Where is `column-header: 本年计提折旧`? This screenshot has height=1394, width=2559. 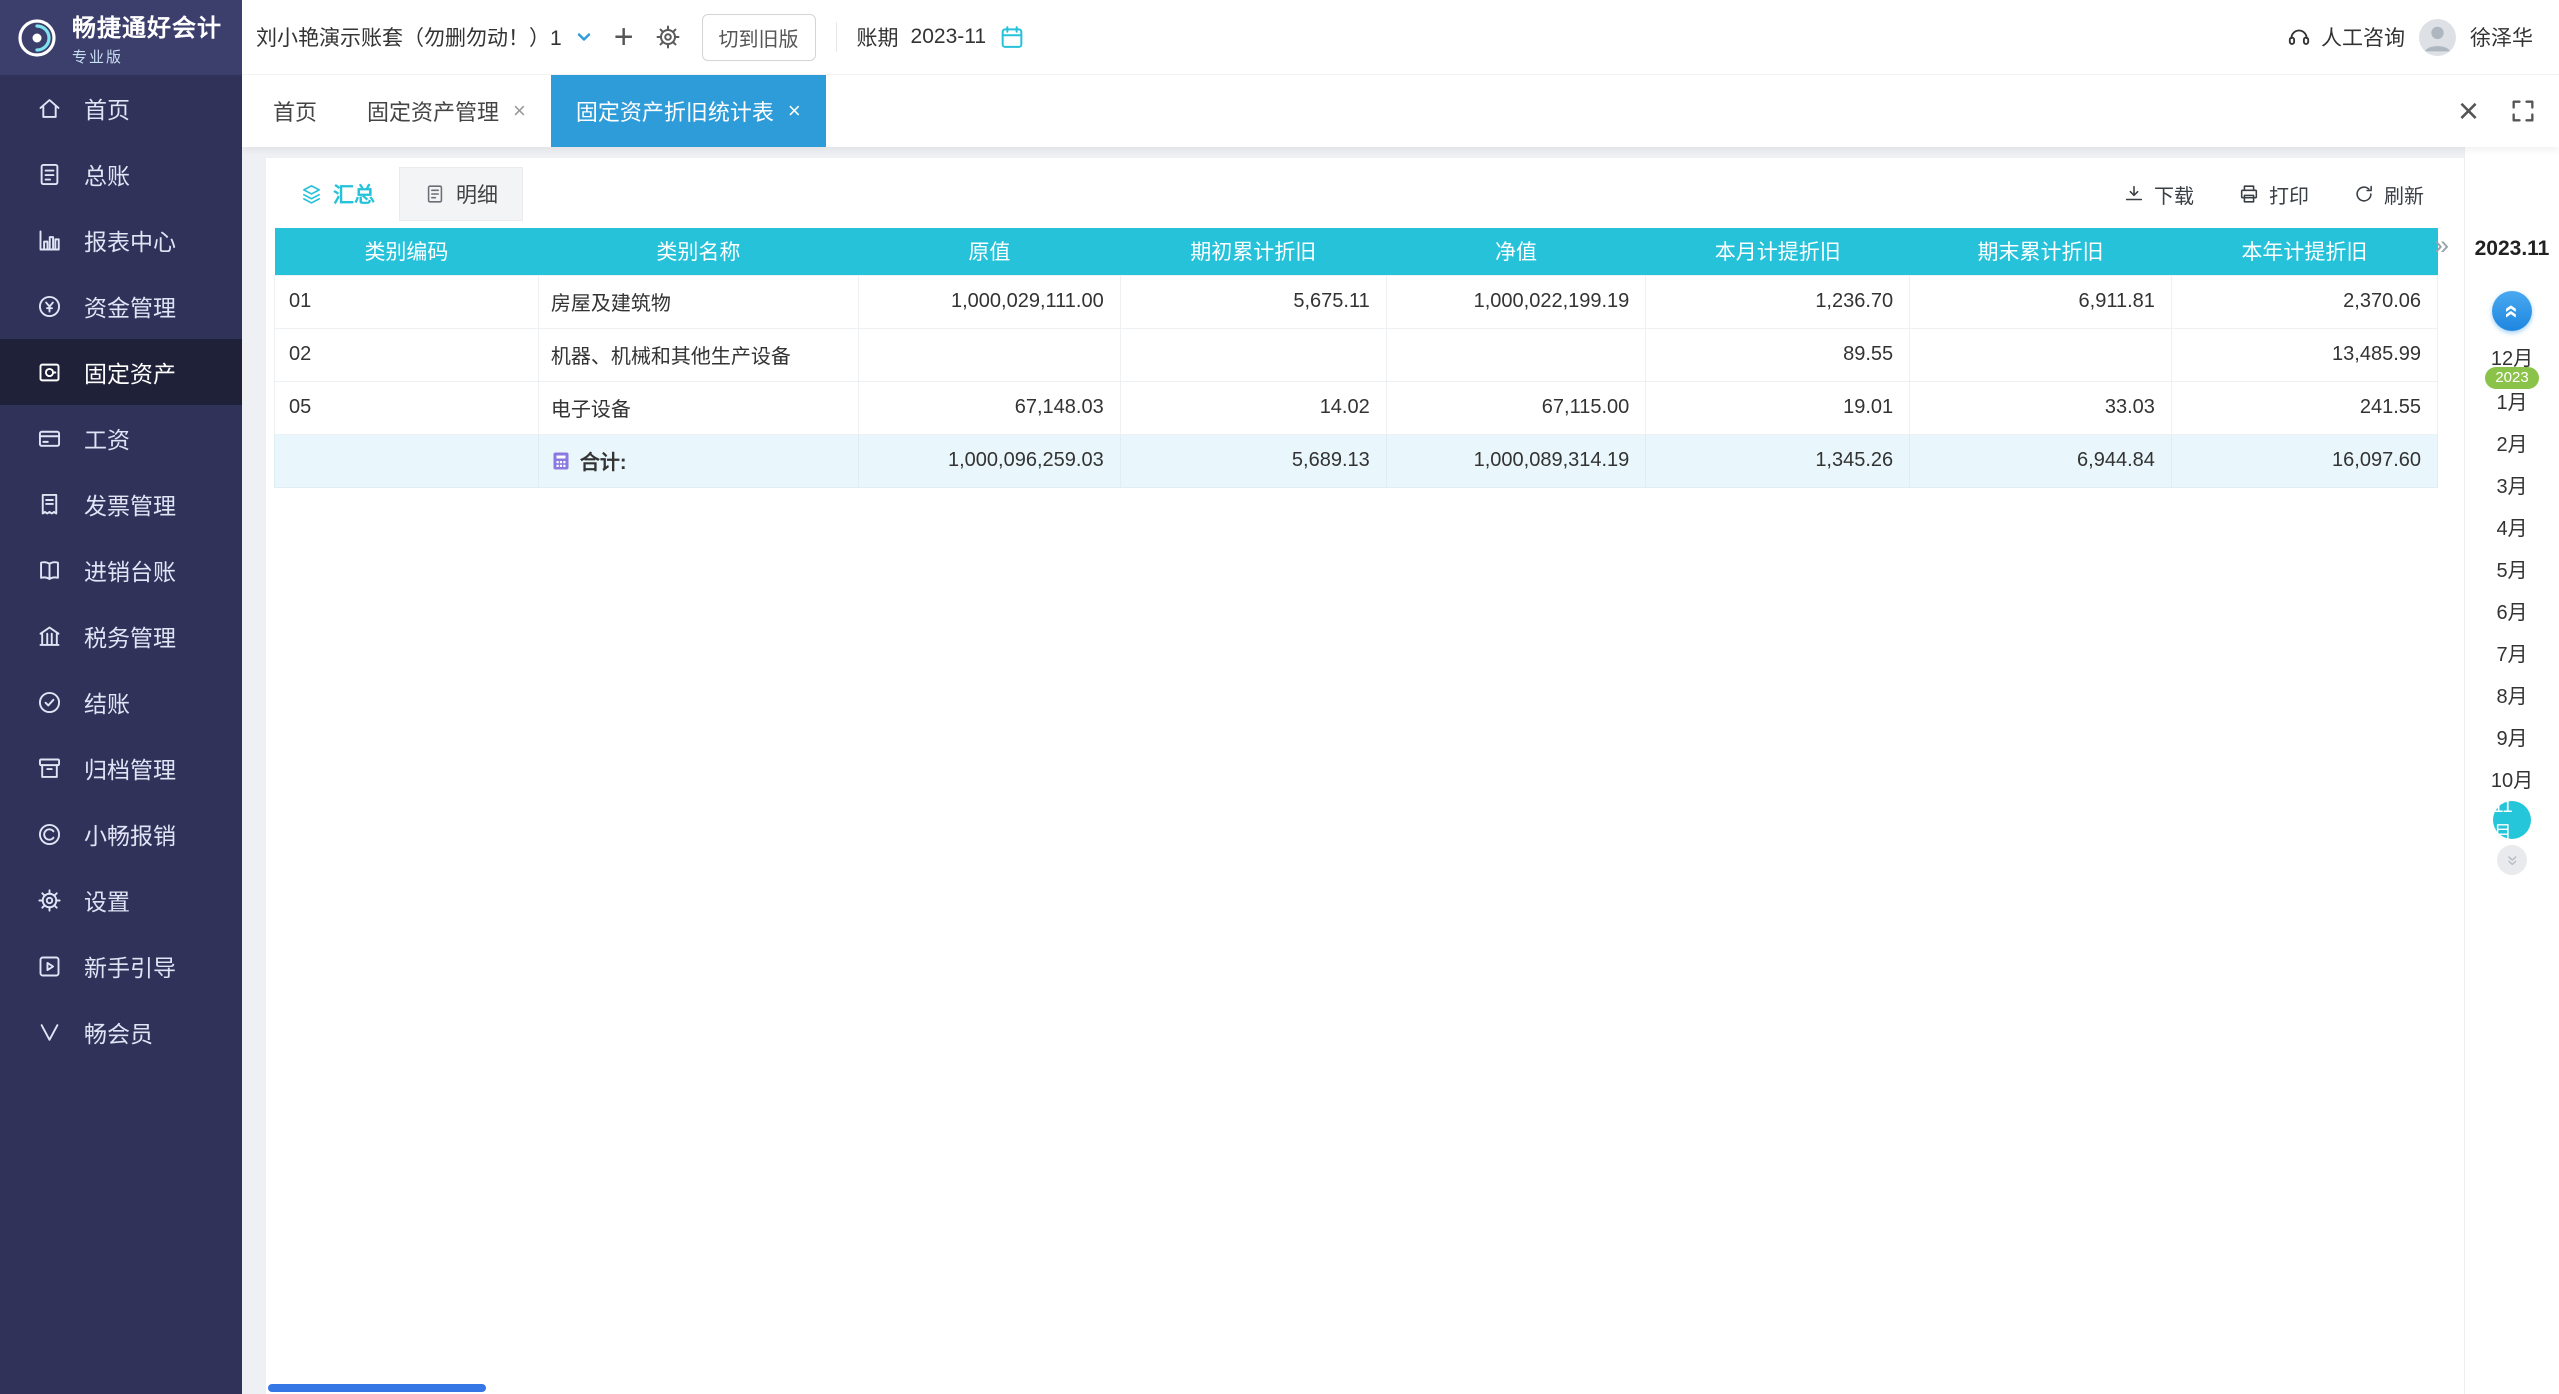
column-header: 本年计提折旧 is located at coordinates (2304, 251).